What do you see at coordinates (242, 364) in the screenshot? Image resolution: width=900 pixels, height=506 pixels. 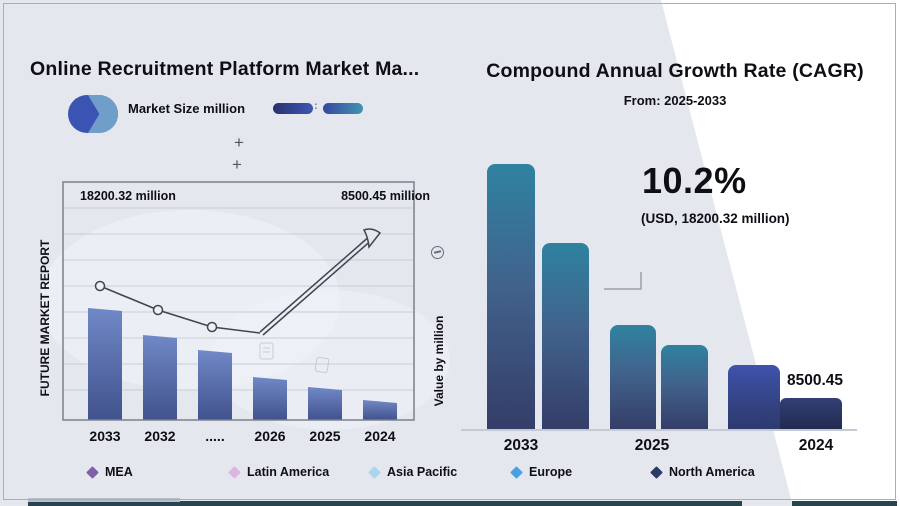 I see `bars-group` at bounding box center [242, 364].